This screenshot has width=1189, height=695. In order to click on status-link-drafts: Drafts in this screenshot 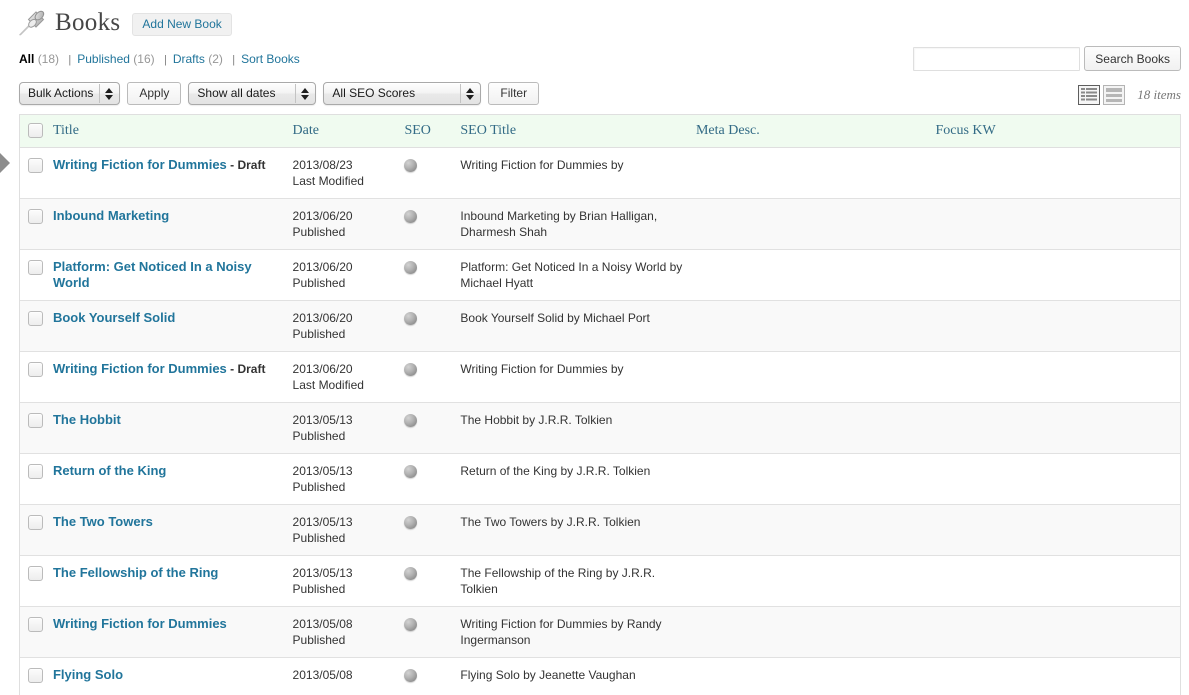, I will do `click(188, 59)`.